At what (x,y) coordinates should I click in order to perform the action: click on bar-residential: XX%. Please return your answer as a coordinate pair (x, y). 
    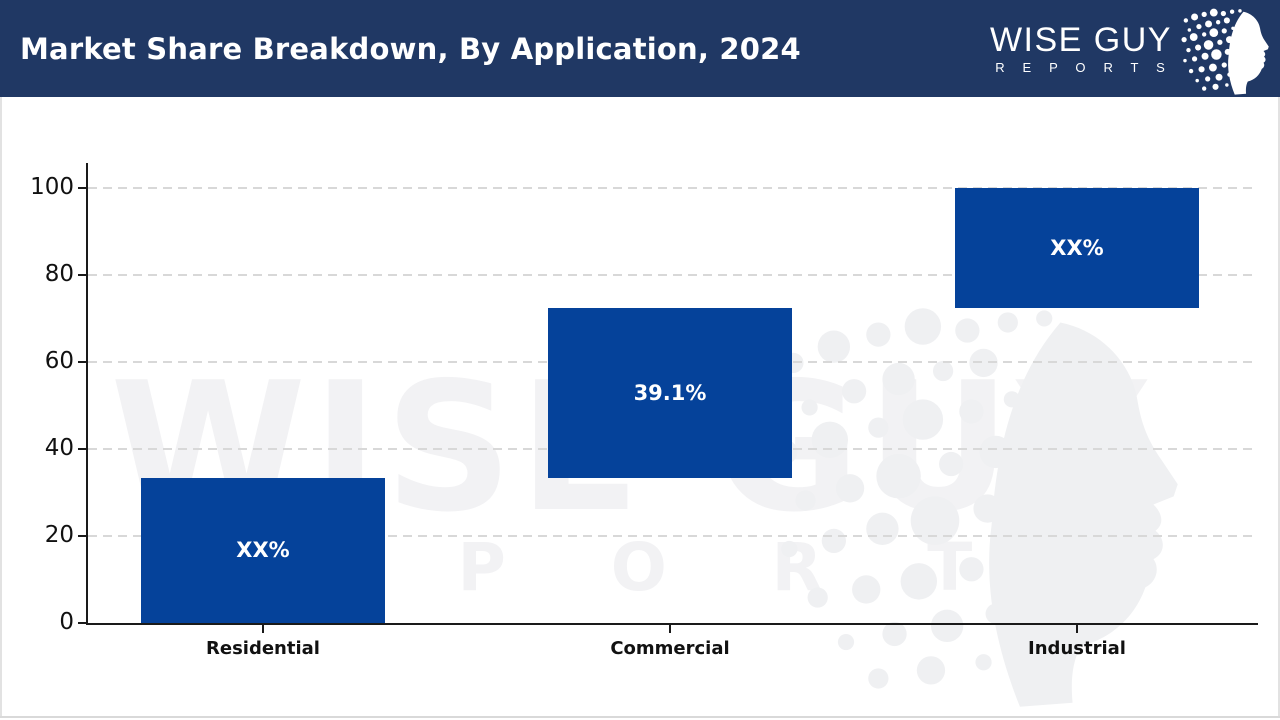
    Looking at the image, I should click on (263, 550).